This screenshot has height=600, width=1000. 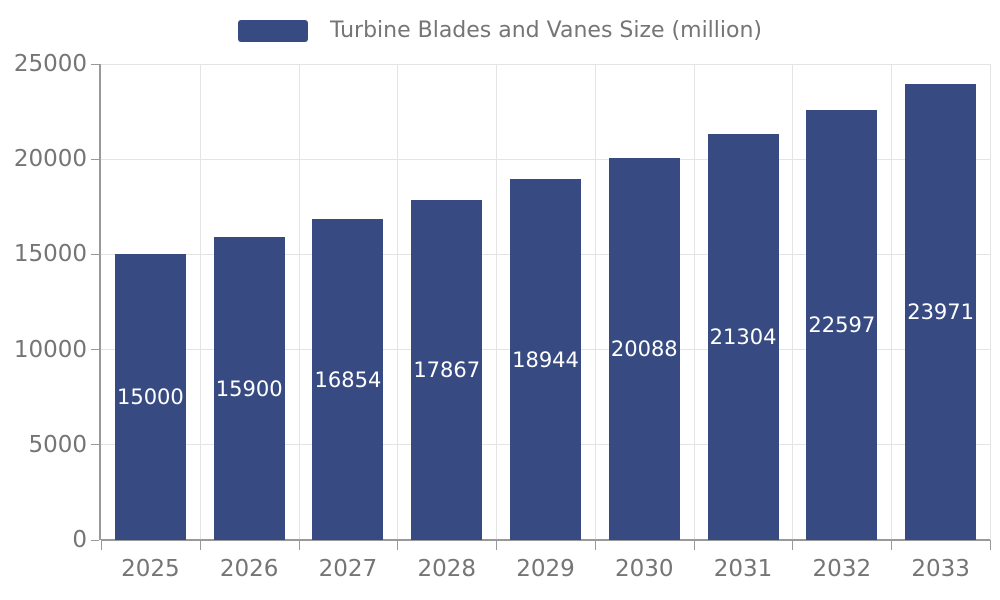 What do you see at coordinates (57, 444) in the screenshot?
I see `y-axis-tick-label: 5000` at bounding box center [57, 444].